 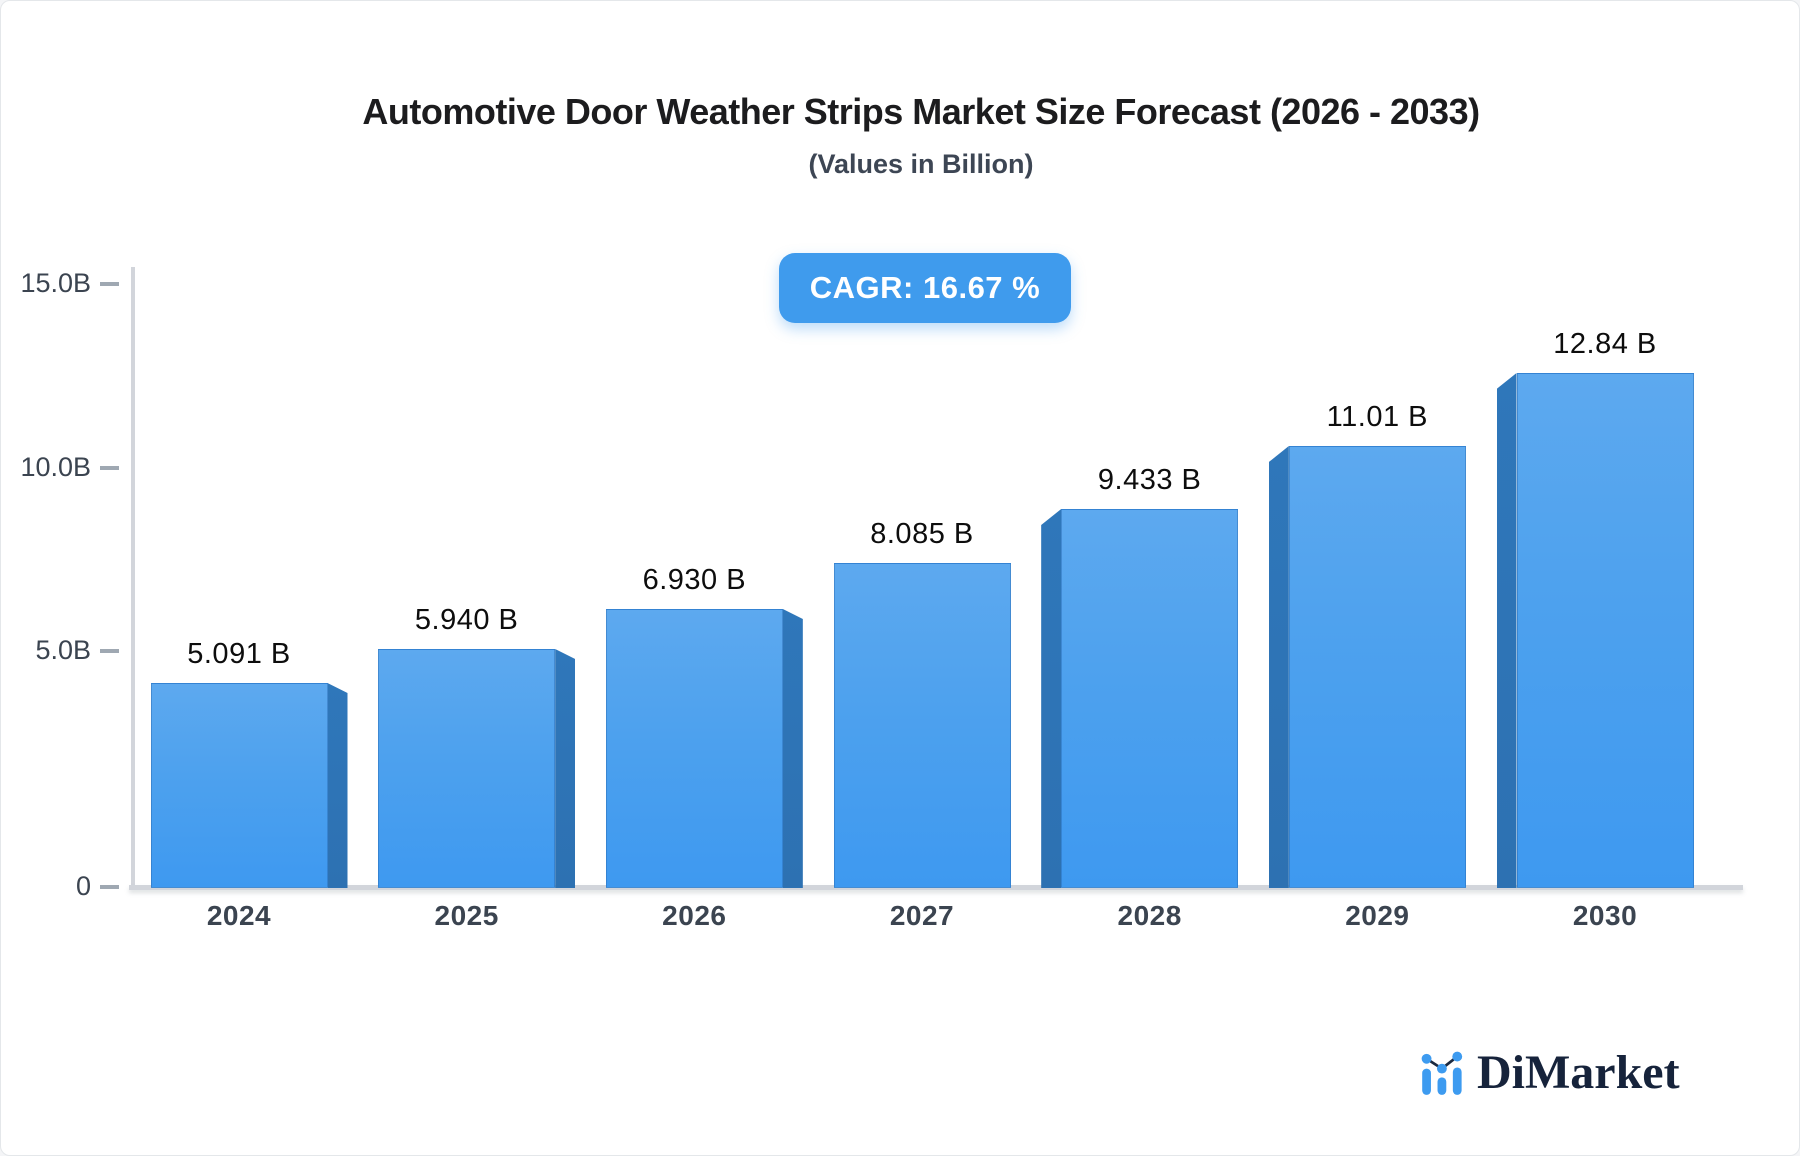 I want to click on dimarket-logo-icon, so click(x=1442, y=1073).